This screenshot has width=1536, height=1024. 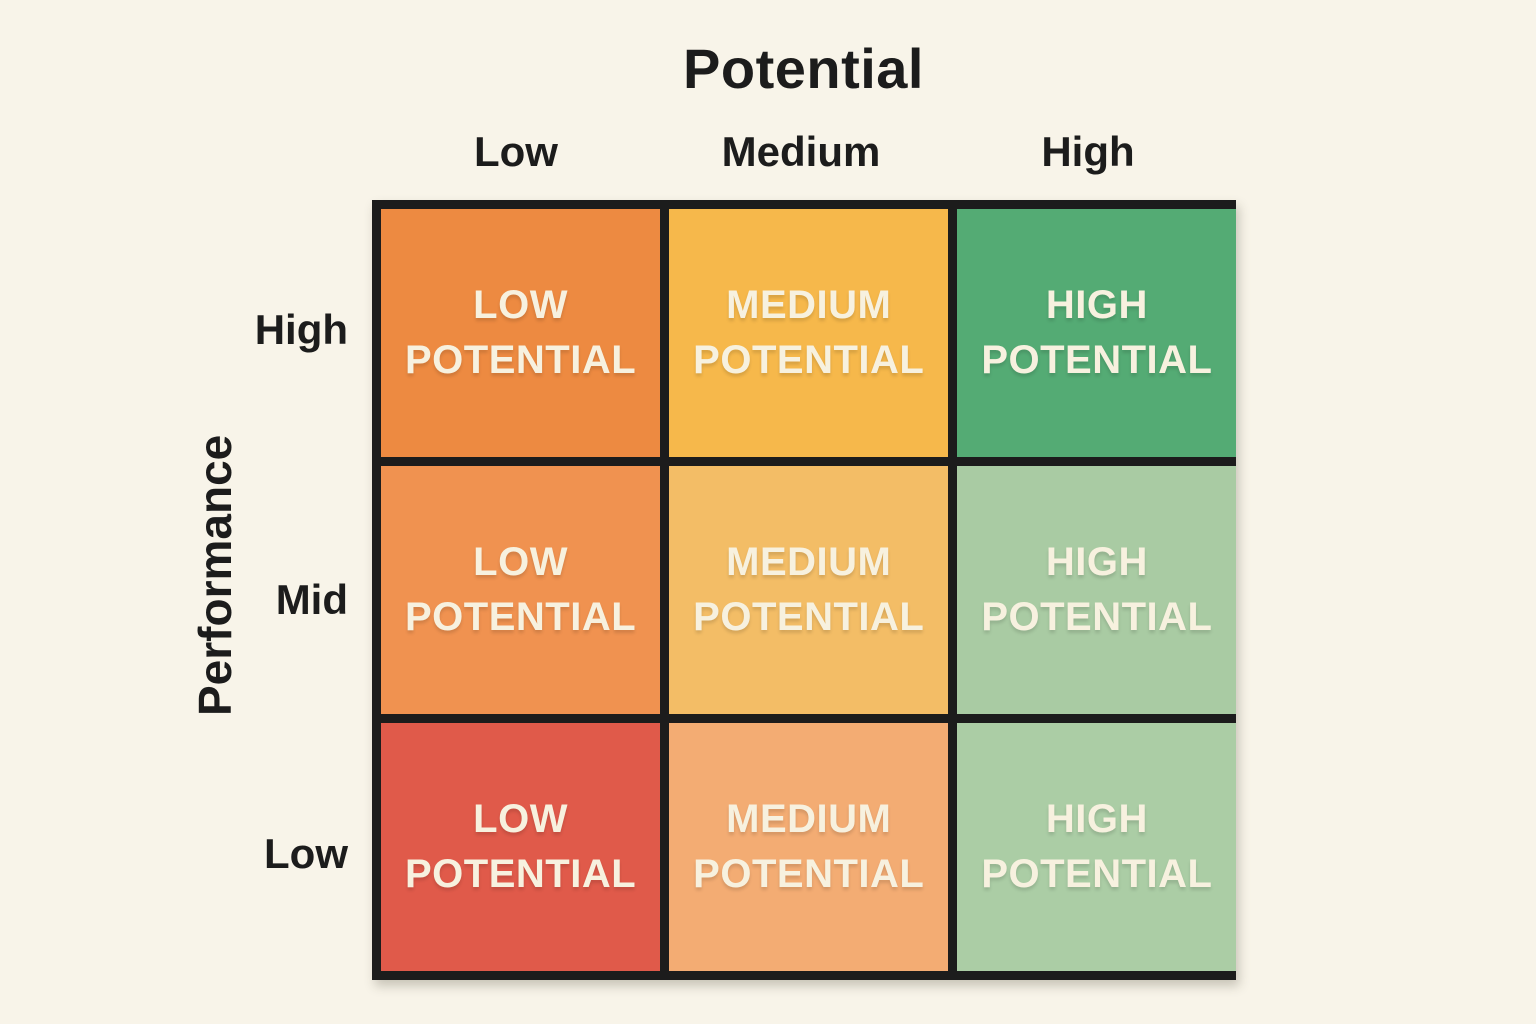 I want to click on matrix-cell-low-perf-high-potential: HIGH POTENTIAL, so click(x=1097, y=847).